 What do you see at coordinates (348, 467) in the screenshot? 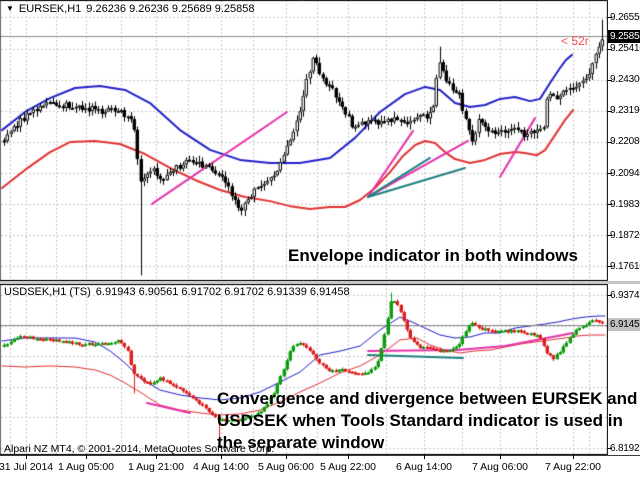
I see `x-axis-label: 5 Aug 22:00` at bounding box center [348, 467].